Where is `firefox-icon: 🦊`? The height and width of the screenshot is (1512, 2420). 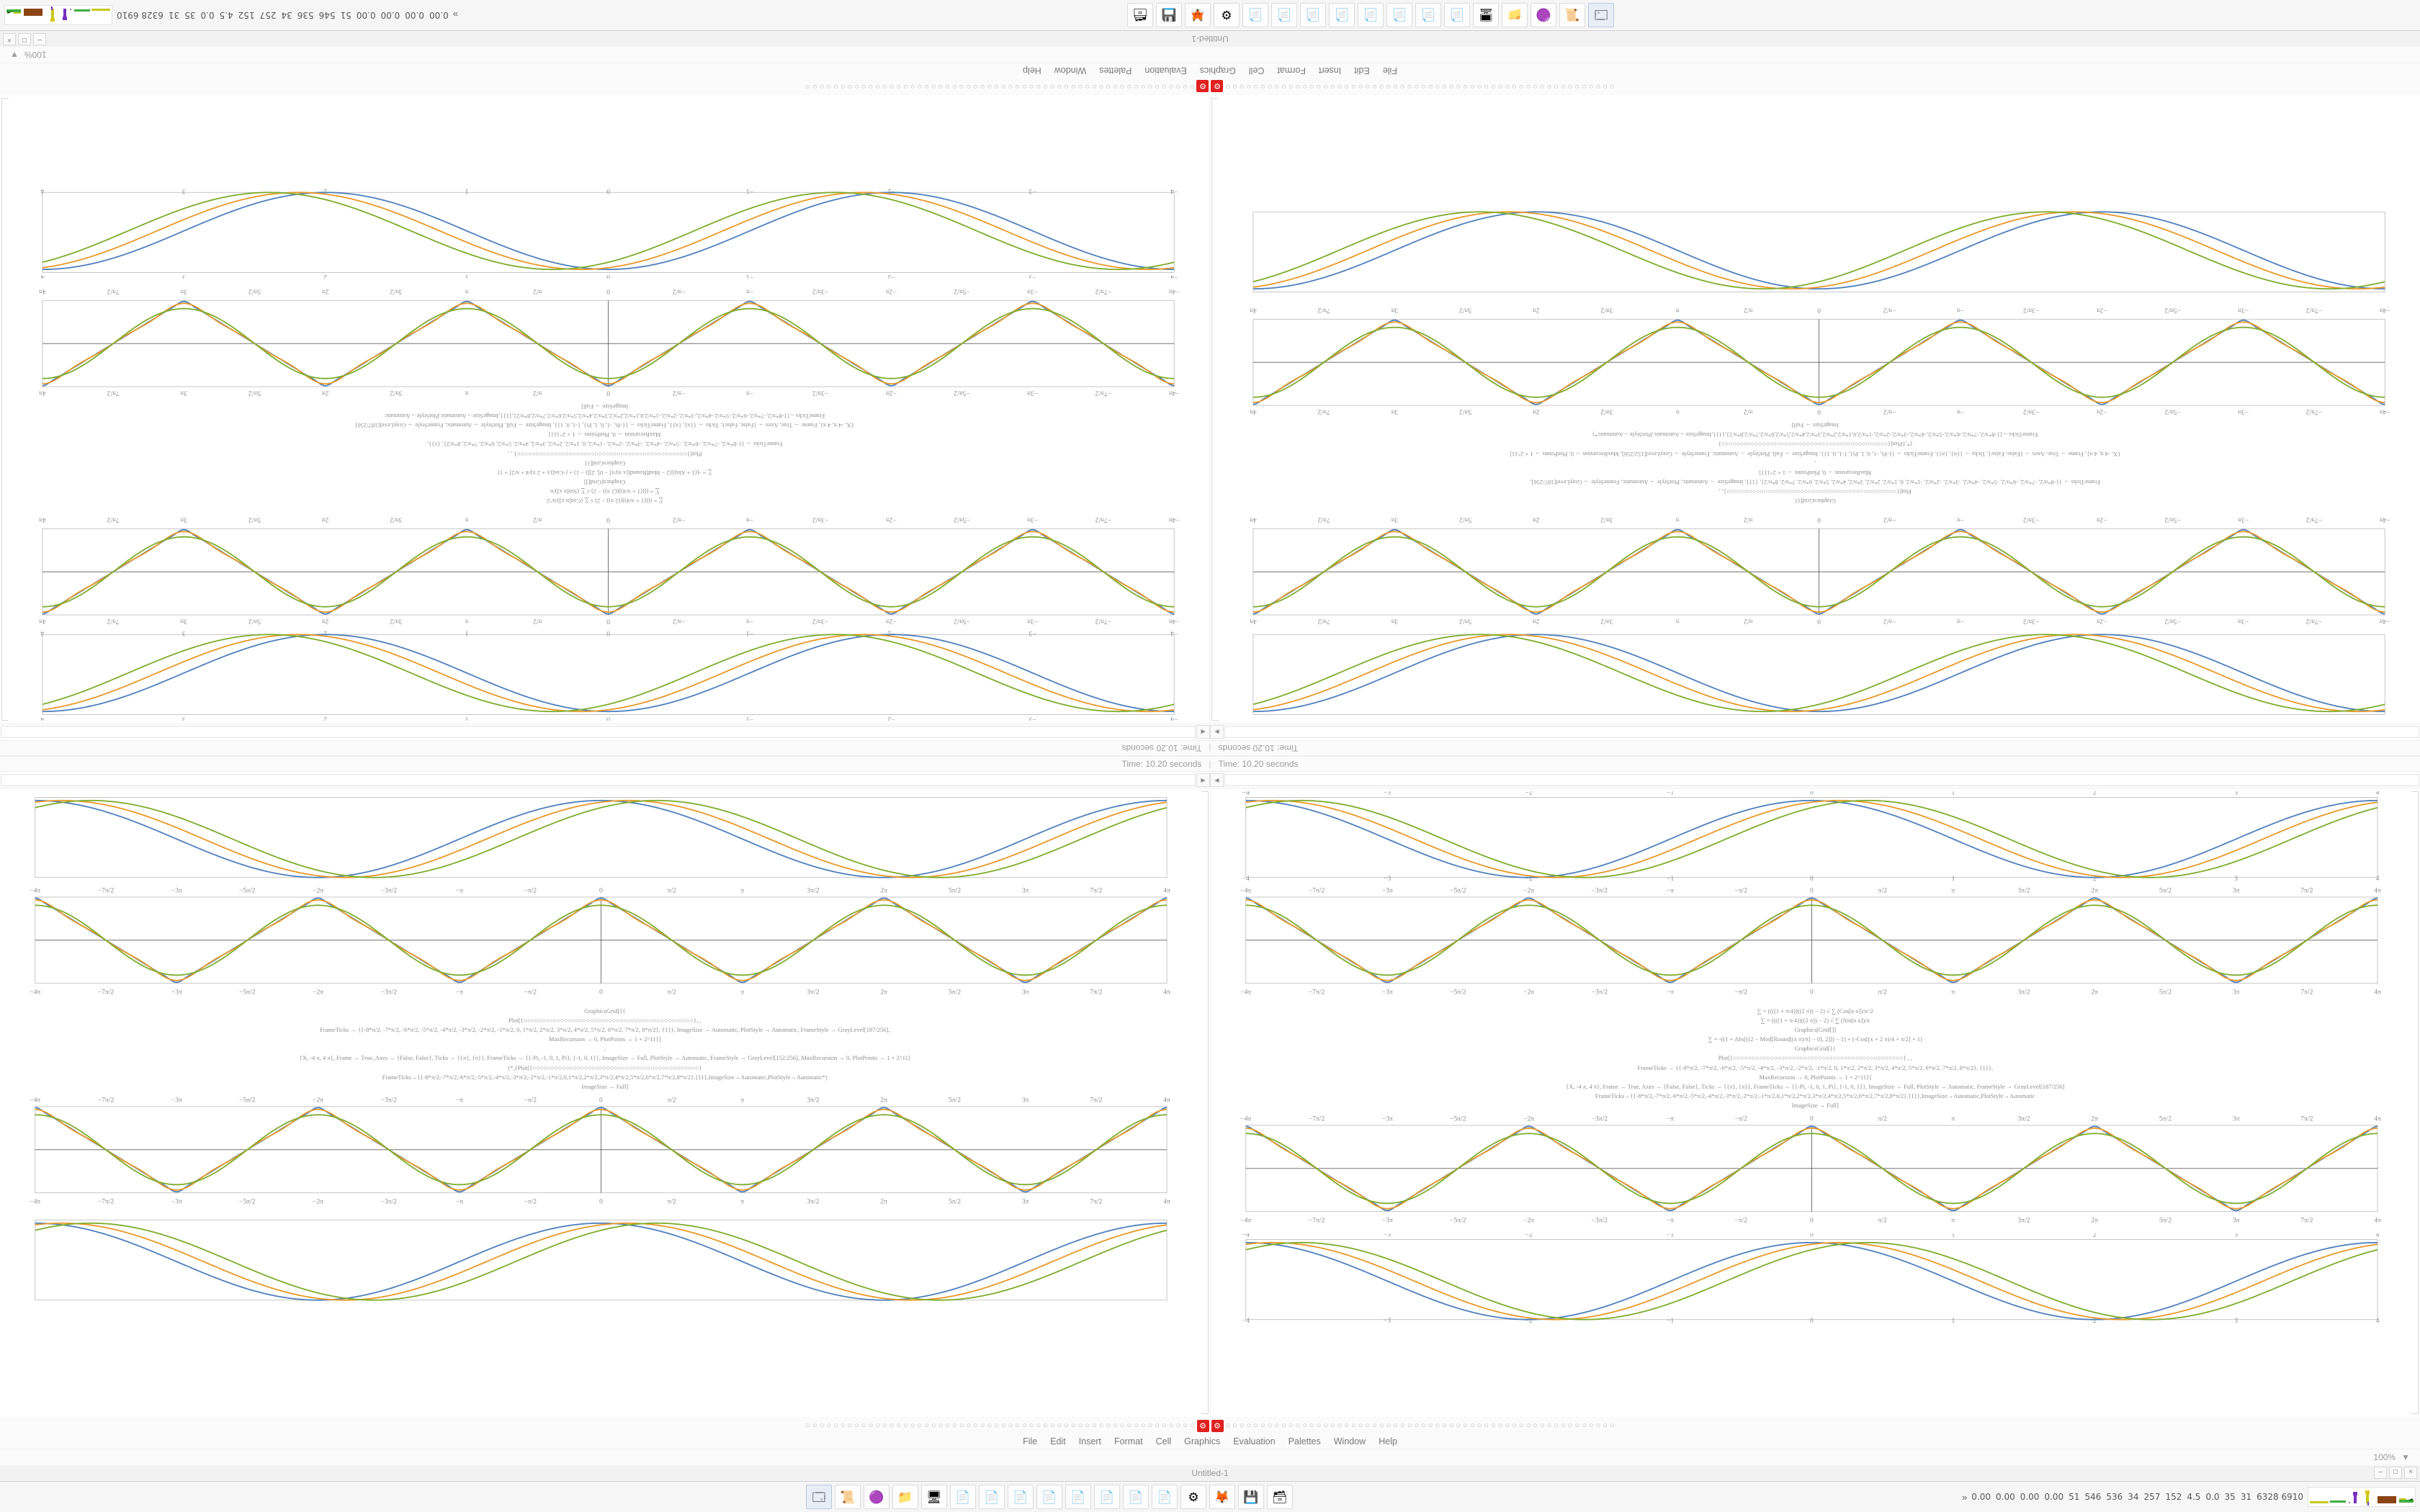 firefox-icon: 🦊 is located at coordinates (1222, 1497).